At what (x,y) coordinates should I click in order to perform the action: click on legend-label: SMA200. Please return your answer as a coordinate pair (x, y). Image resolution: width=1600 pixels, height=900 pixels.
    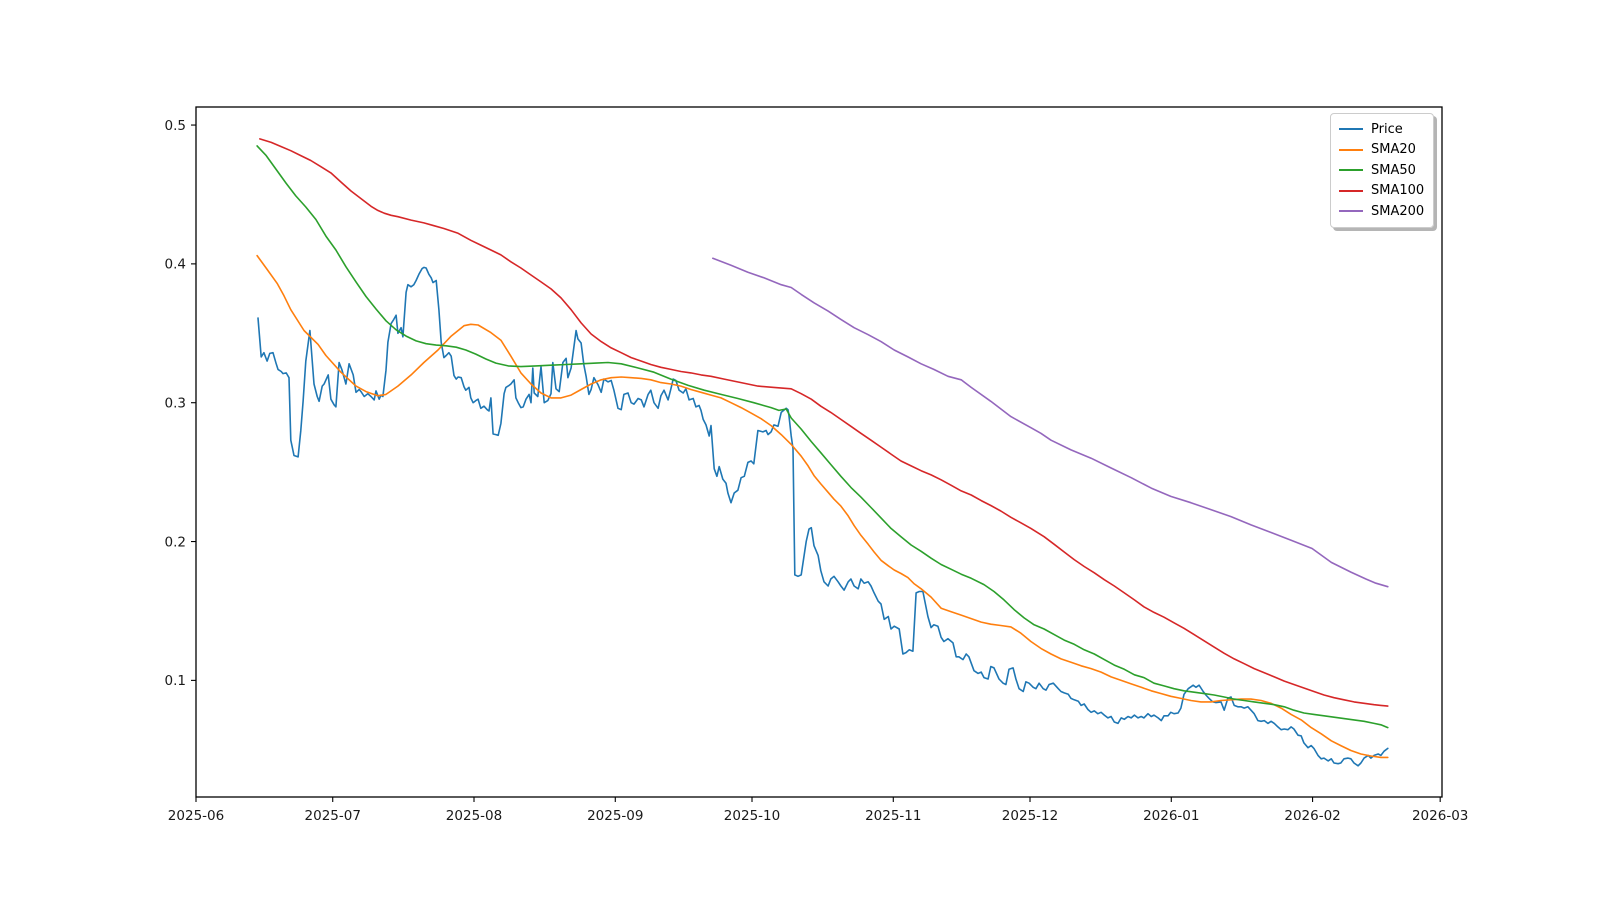
    Looking at the image, I should click on (1398, 211).